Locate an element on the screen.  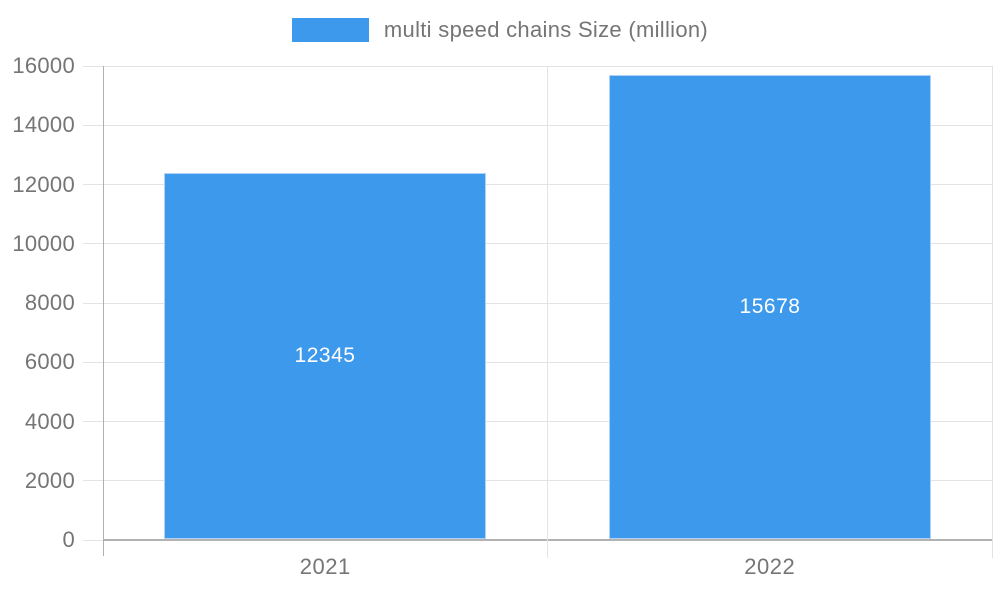
y-axis-tick-label: 0 is located at coordinates (68, 539).